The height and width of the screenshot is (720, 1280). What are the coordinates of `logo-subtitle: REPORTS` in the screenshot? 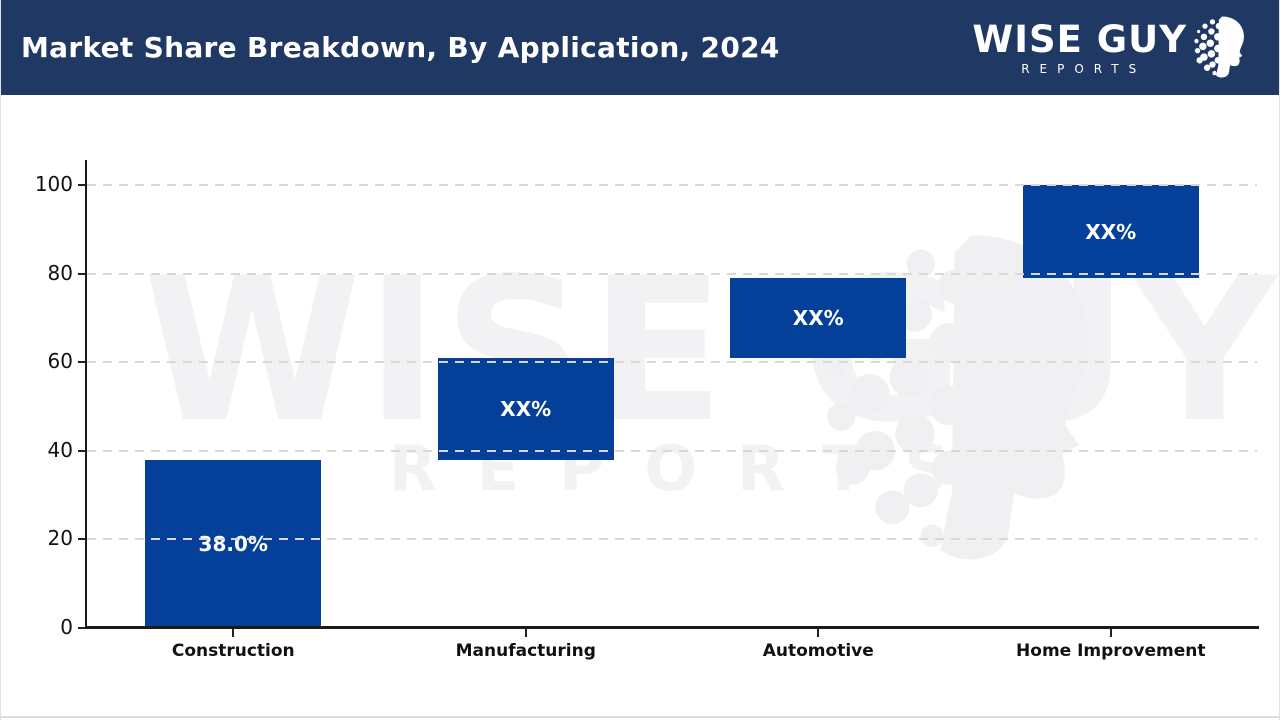 It's located at (1084, 68).